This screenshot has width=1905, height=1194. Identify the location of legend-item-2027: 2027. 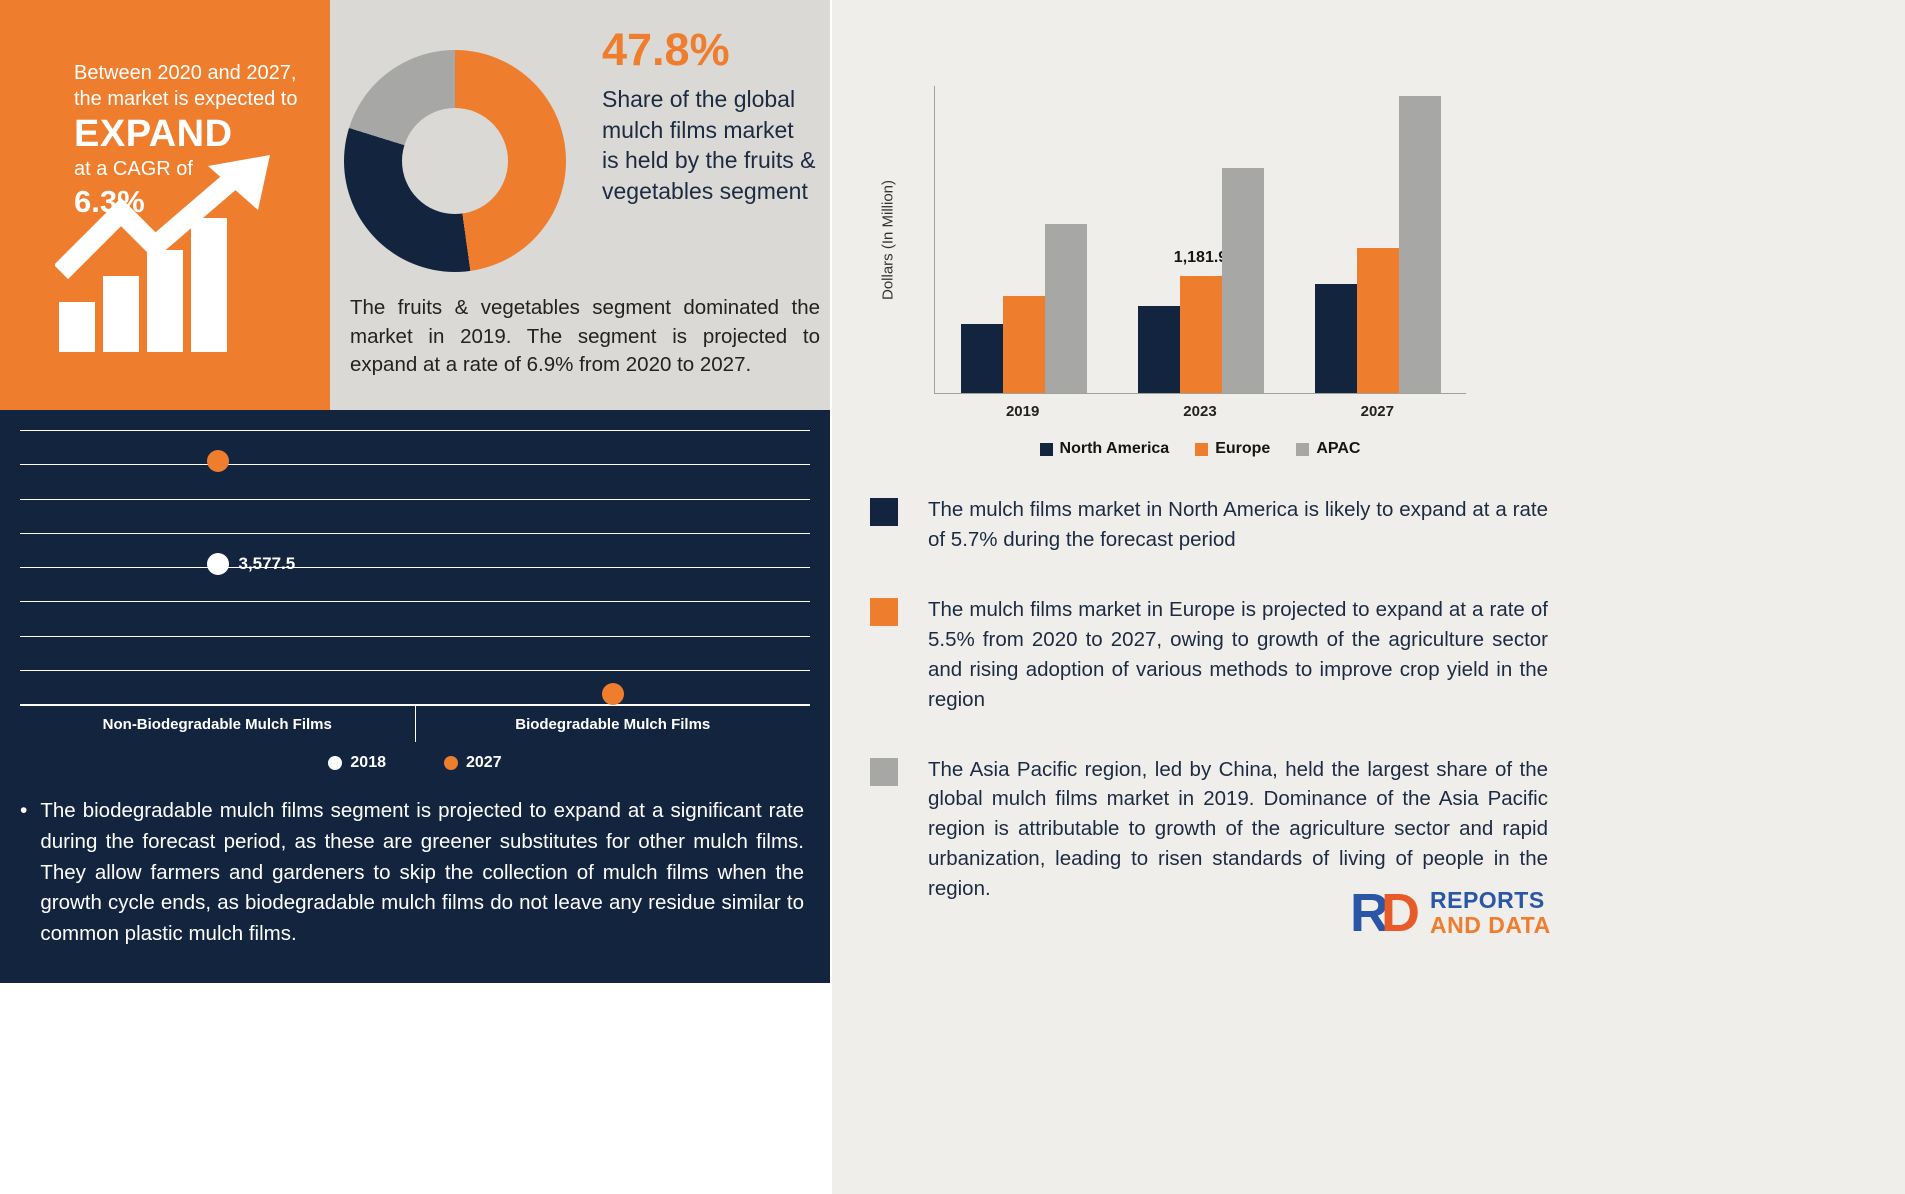
(473, 763).